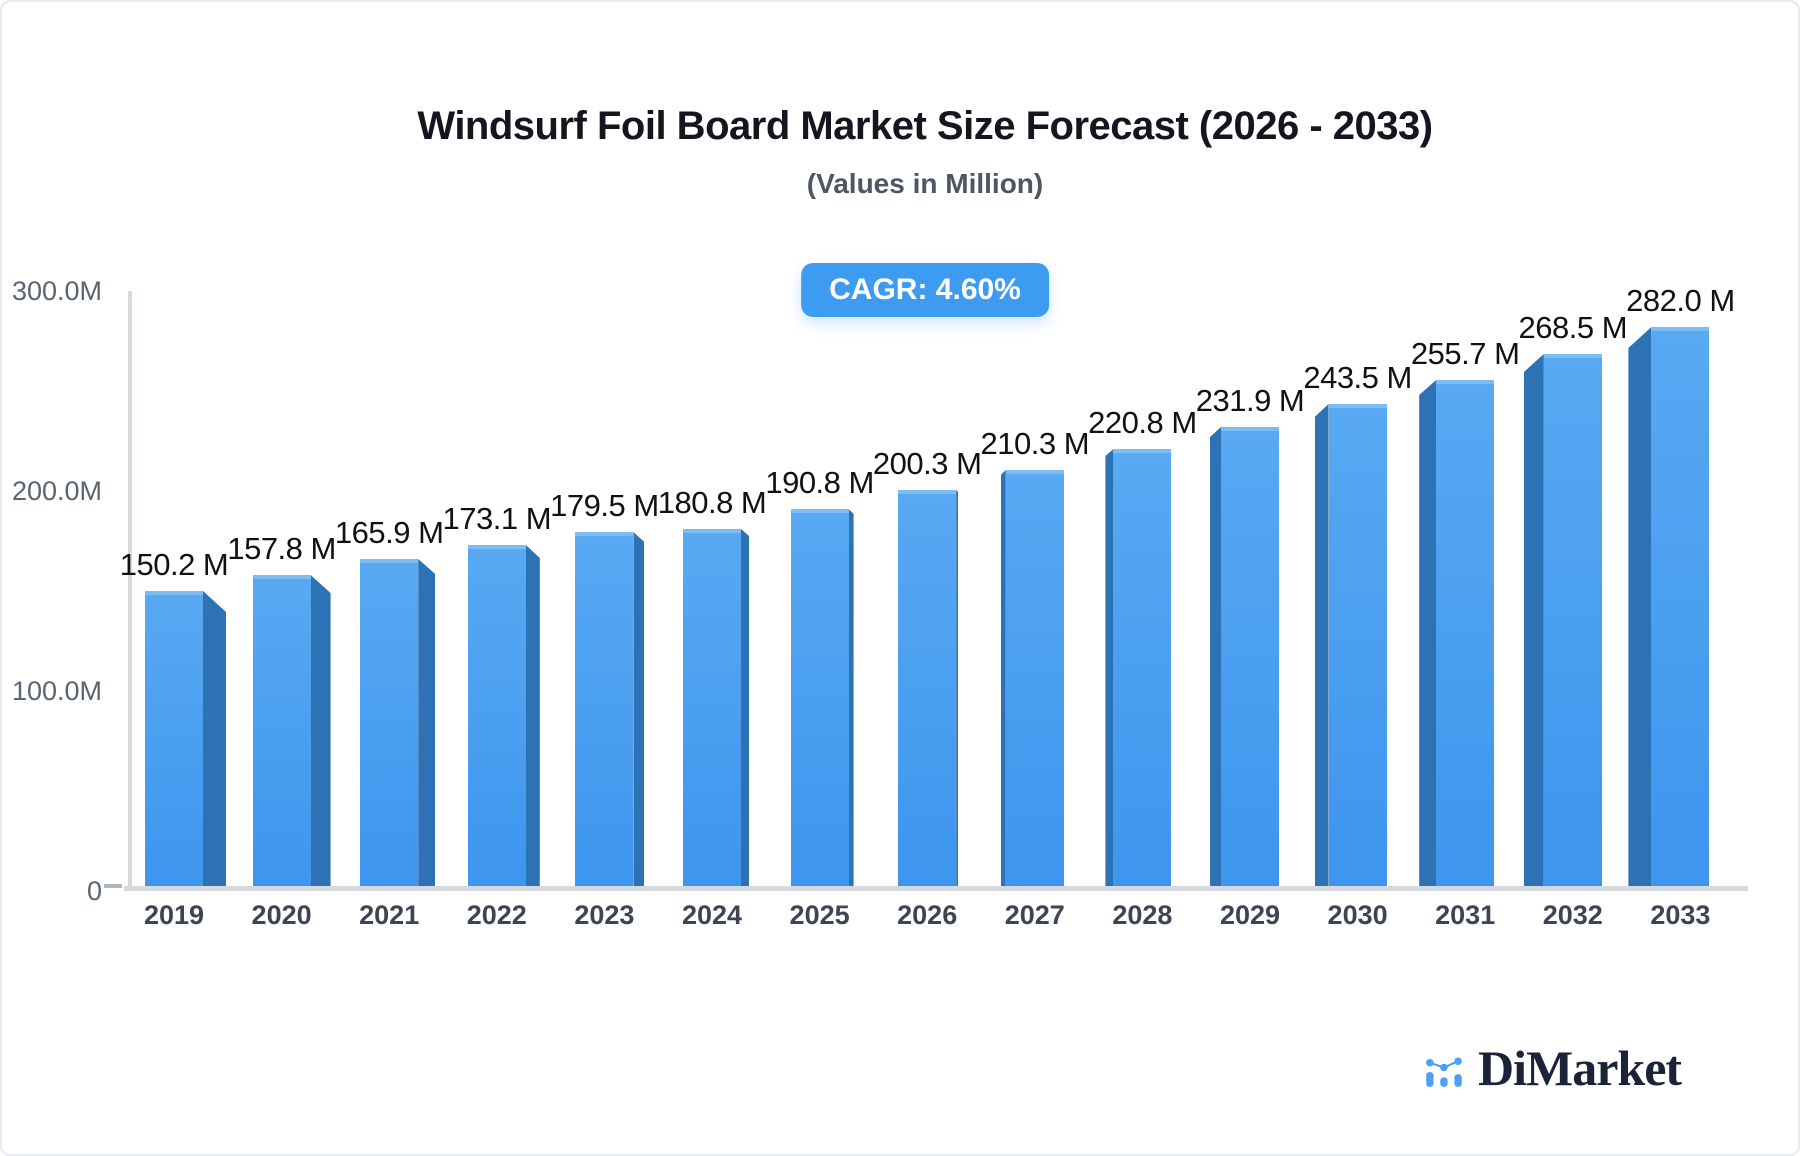 Image resolution: width=1800 pixels, height=1156 pixels. Describe the element at coordinates (1444, 1072) in the screenshot. I see `bar-chart-trend-logo-icon` at that location.